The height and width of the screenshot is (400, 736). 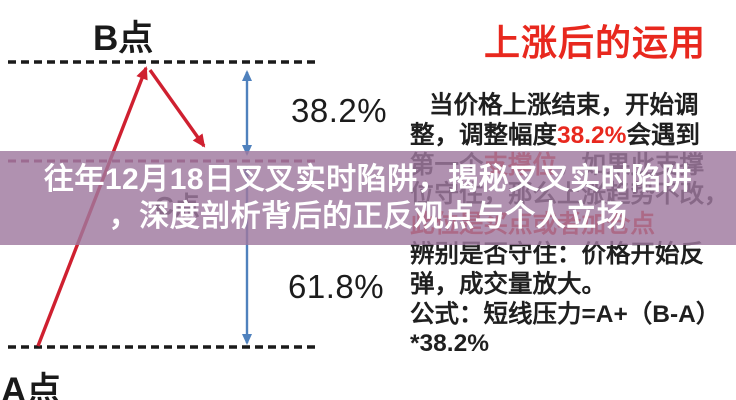 I want to click on explanation-line: 弹，成交量放大。, so click(x=508, y=284).